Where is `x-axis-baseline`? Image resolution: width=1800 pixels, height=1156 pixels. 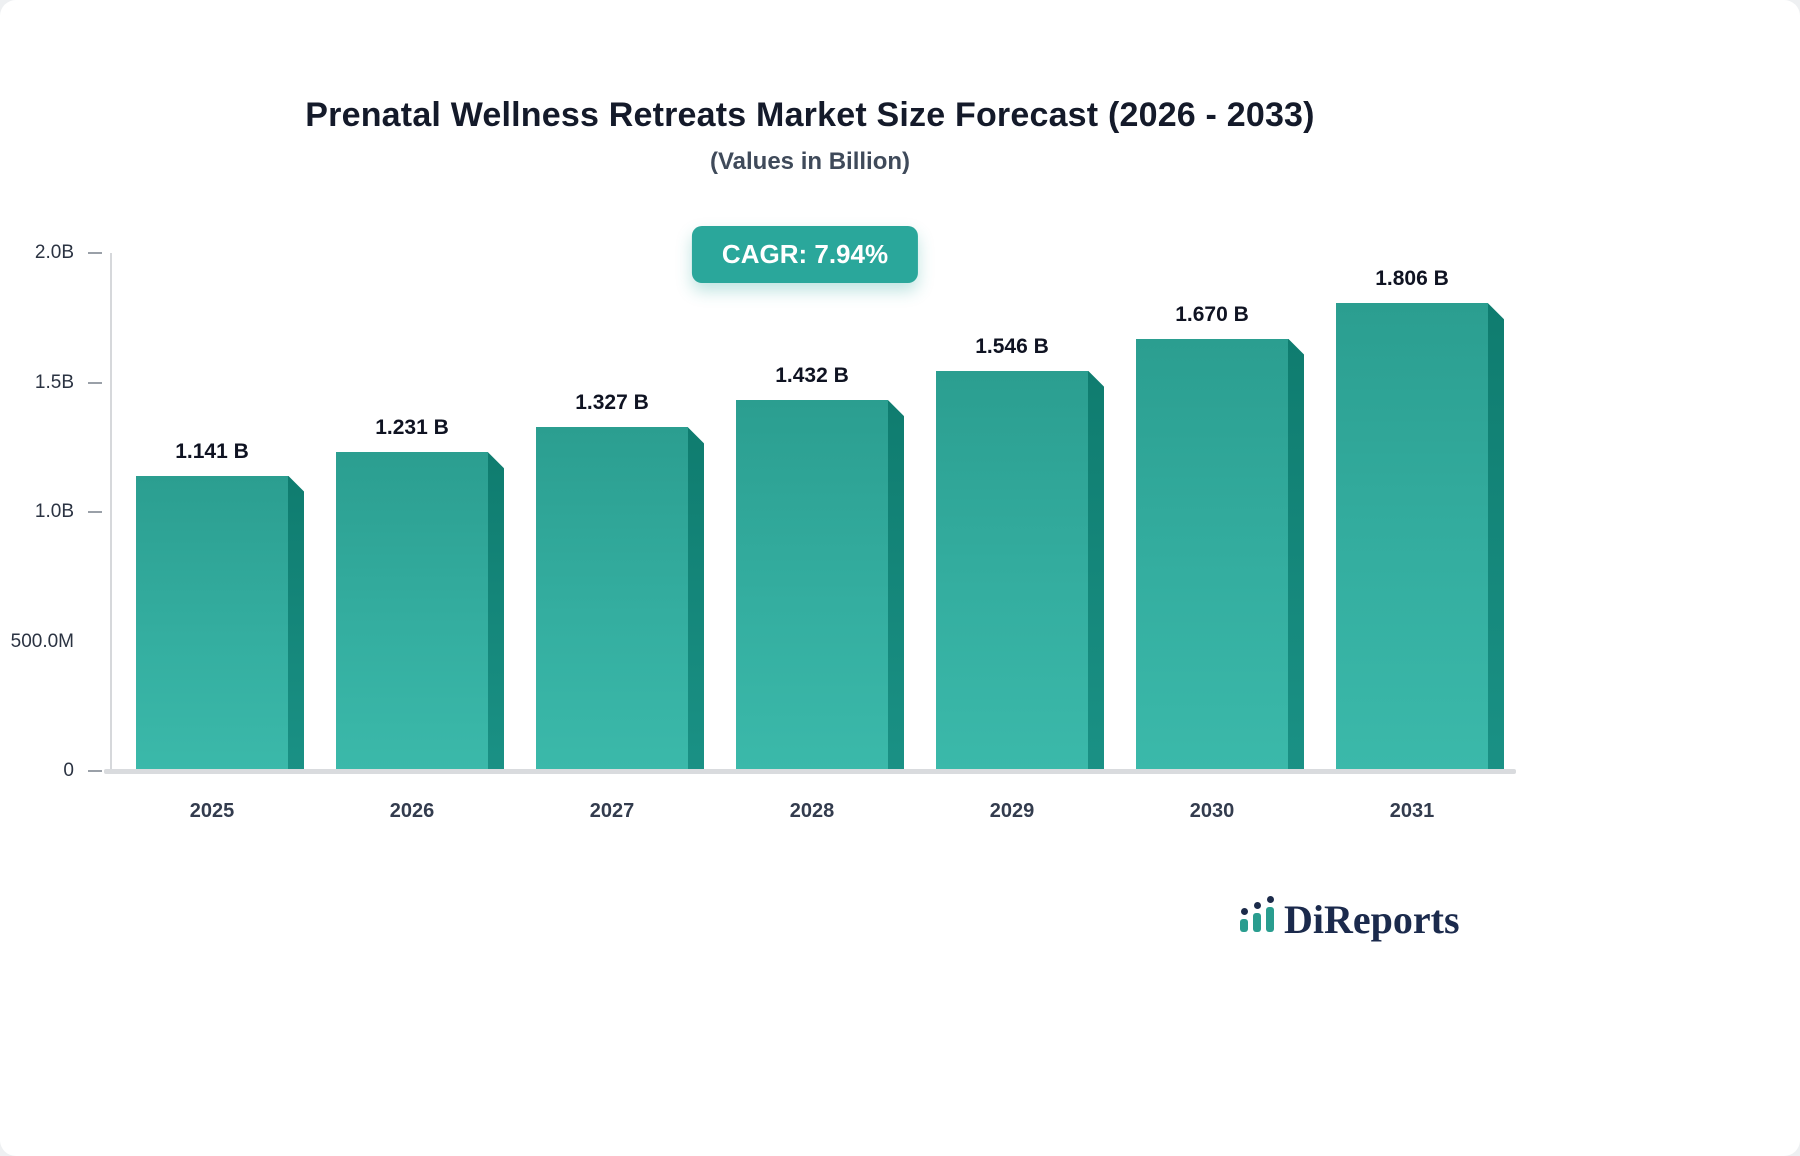
x-axis-baseline is located at coordinates (810, 771).